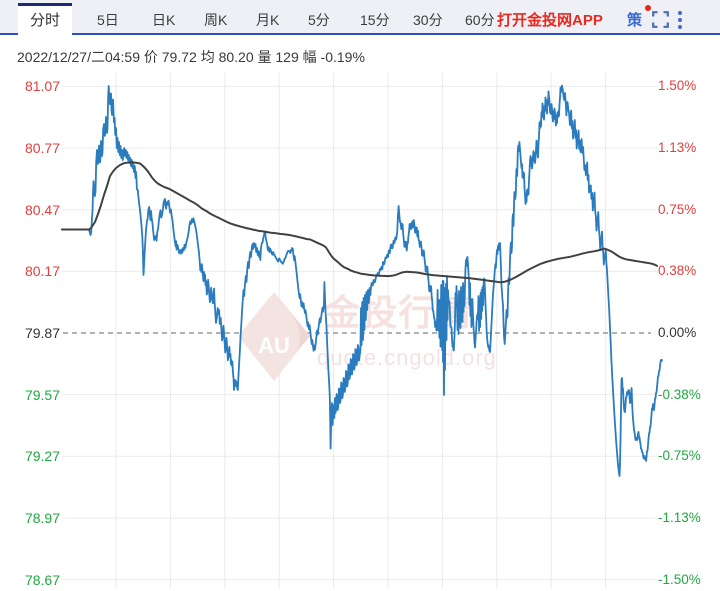  What do you see at coordinates (274, 345) in the screenshot?
I see `svg-text: AU` at bounding box center [274, 345].